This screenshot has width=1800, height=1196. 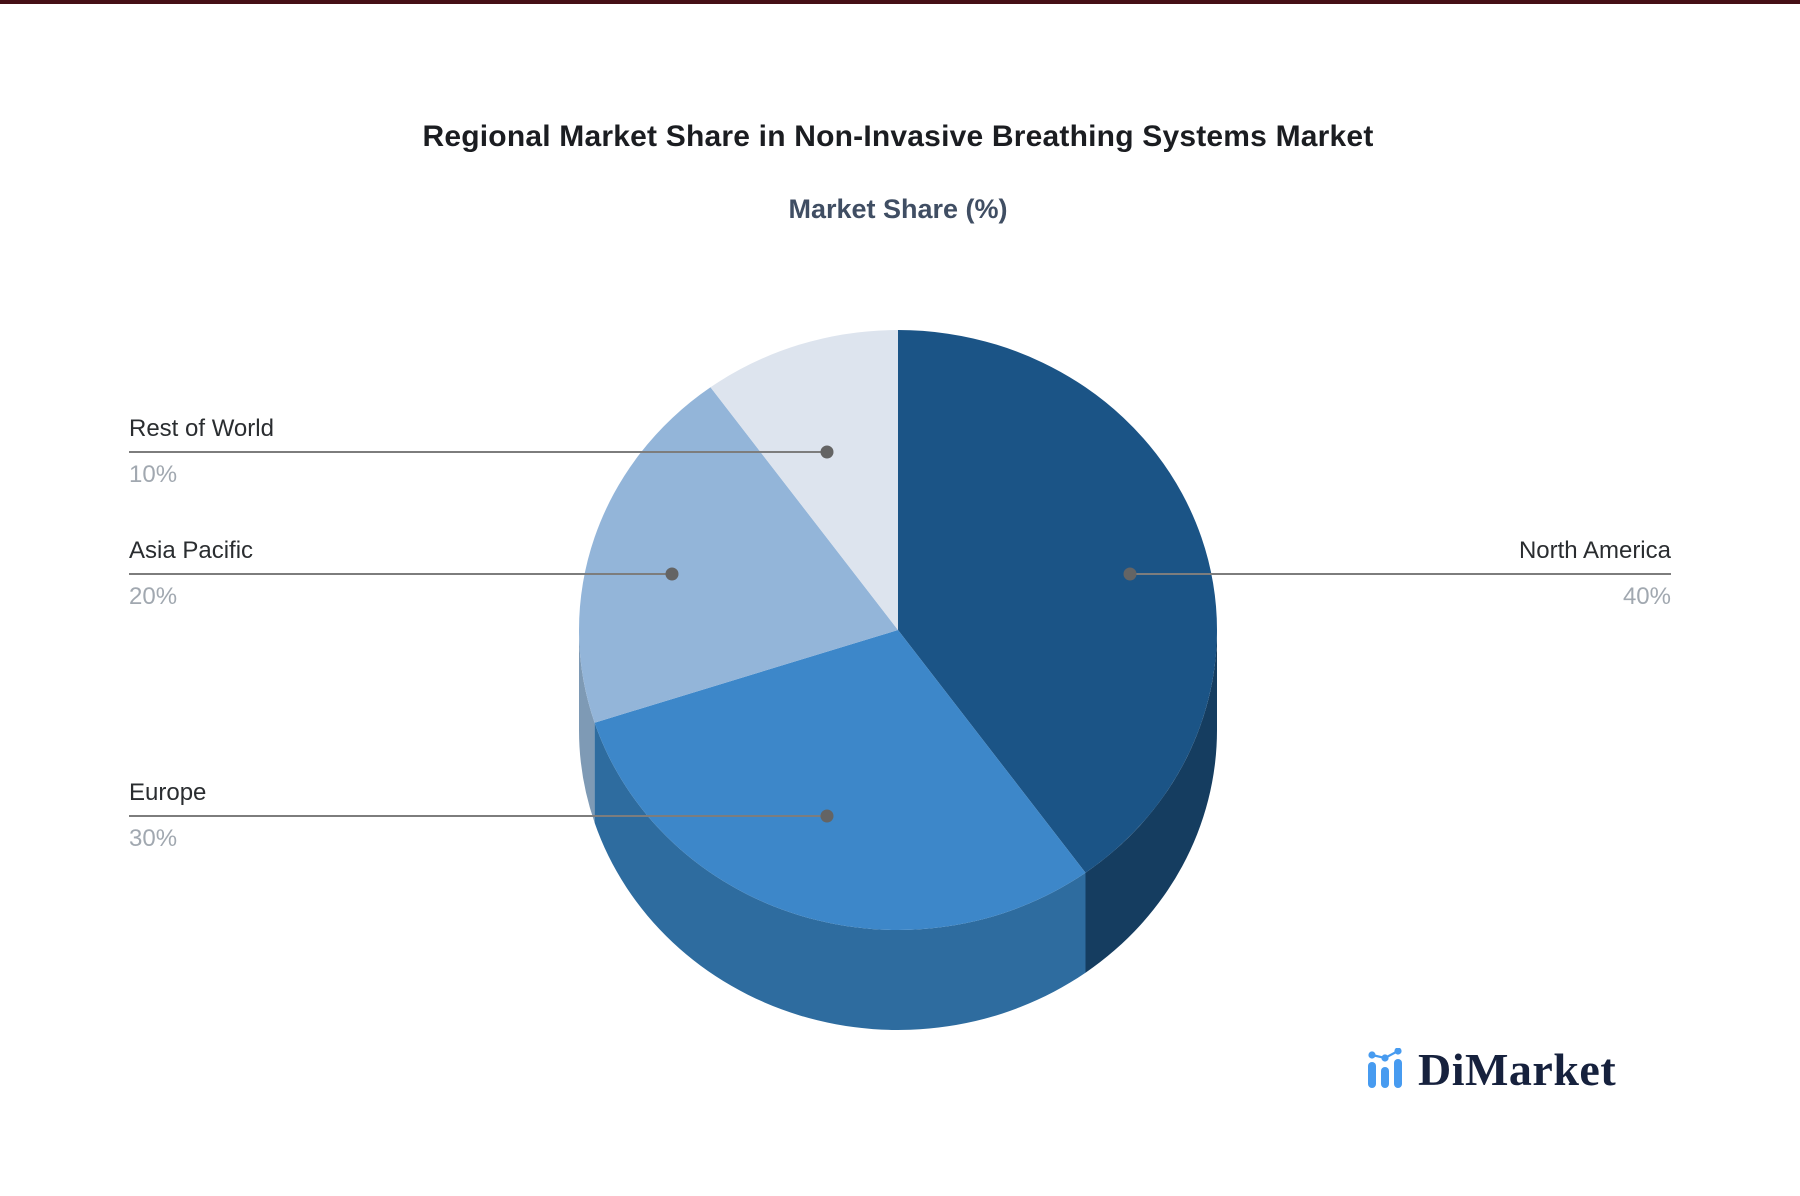 What do you see at coordinates (153, 596) in the screenshot?
I see `slice-value-asia-pacific: 20%` at bounding box center [153, 596].